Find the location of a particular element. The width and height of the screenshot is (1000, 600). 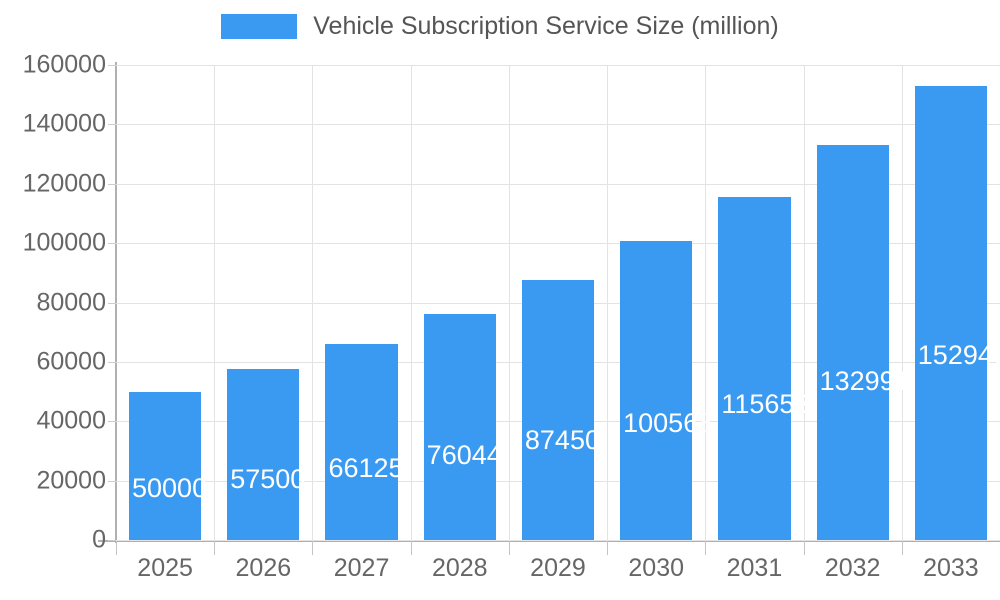

y-axis-tick-label: 40000 is located at coordinates (71, 420).